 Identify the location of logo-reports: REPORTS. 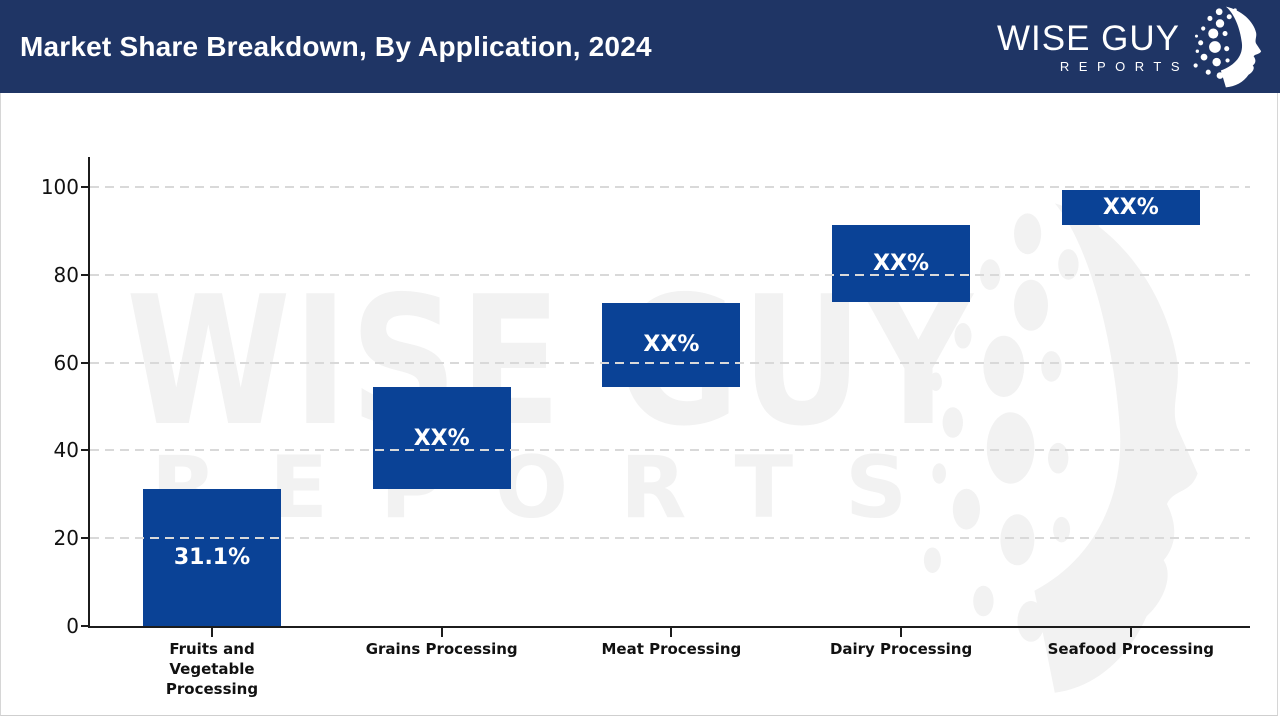
(1124, 66).